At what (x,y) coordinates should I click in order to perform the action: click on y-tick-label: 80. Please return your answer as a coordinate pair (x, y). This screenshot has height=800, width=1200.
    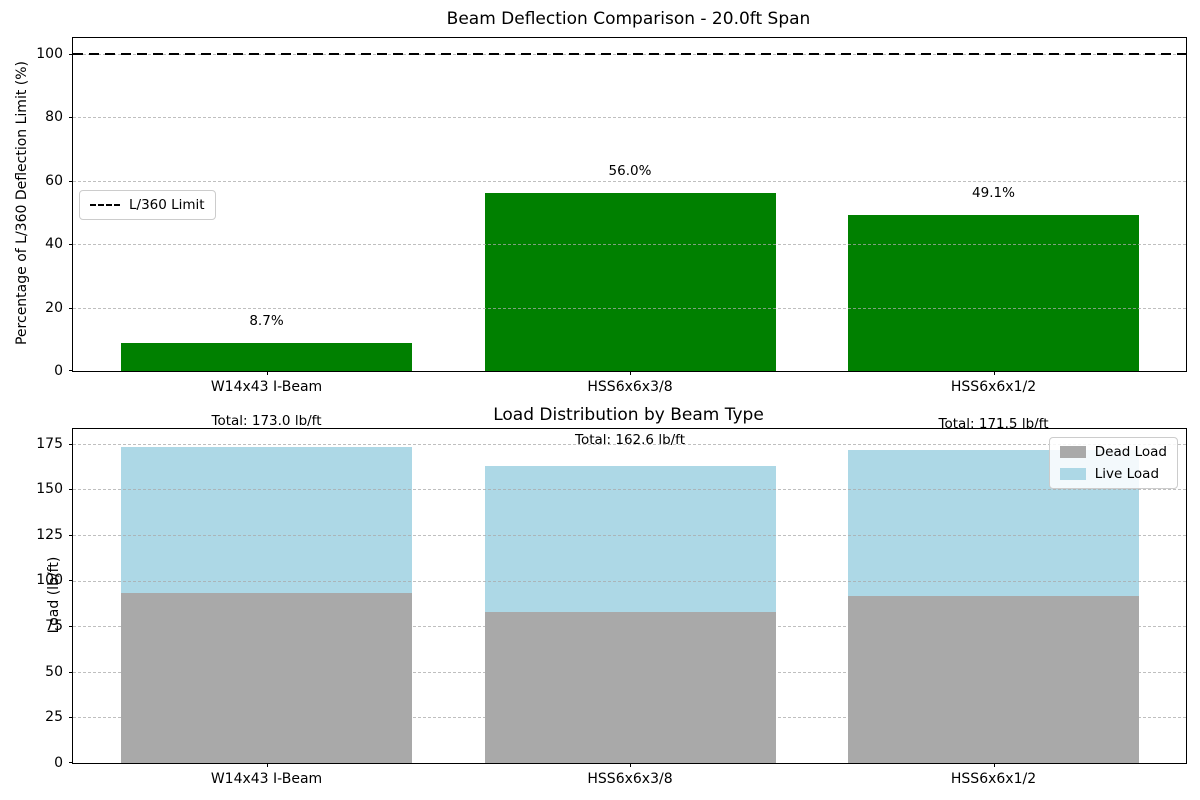
    Looking at the image, I should click on (54, 117).